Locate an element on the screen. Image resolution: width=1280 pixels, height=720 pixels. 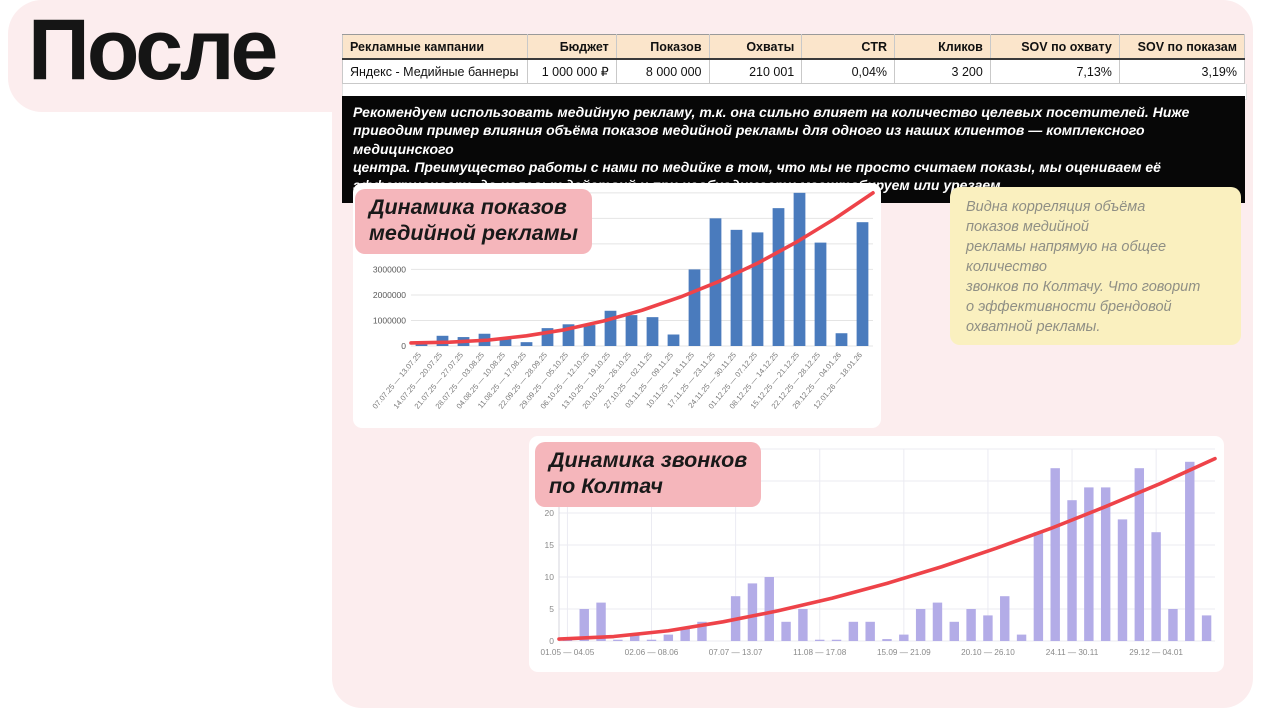
y-tick-label: 3000000 is located at coordinates (389, 269).